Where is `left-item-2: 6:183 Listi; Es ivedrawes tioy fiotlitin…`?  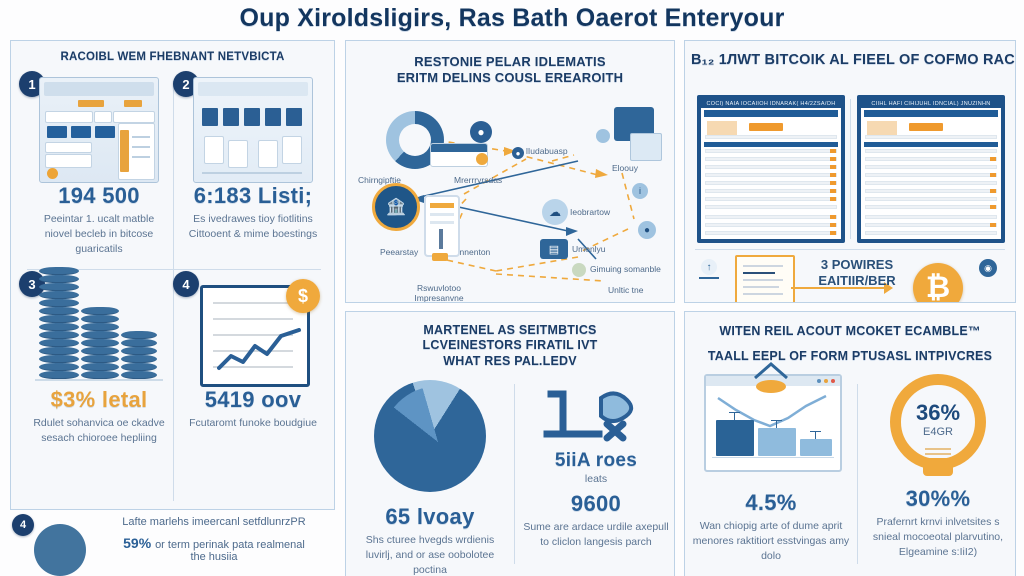 left-item-2: 6:183 Listi; Es ivedrawes tioy fiotlitin… is located at coordinates (253, 157).